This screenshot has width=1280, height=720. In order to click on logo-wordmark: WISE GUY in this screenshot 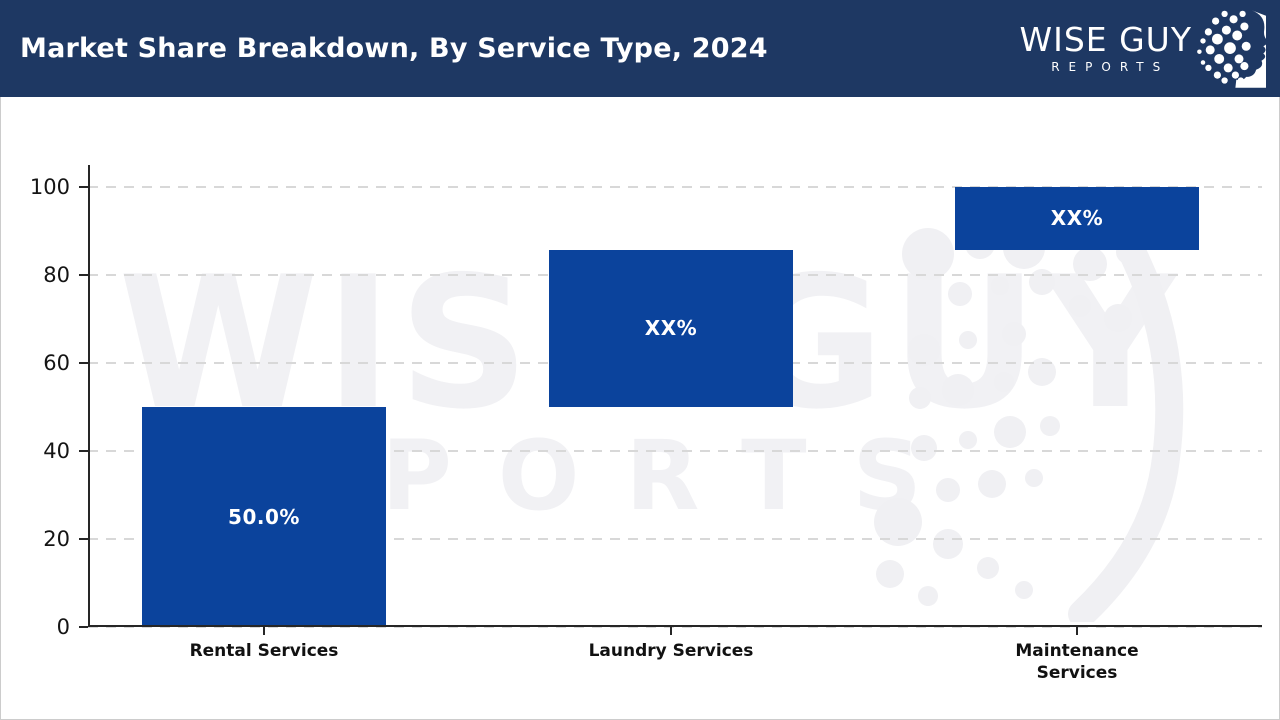, I will do `click(1105, 39)`.